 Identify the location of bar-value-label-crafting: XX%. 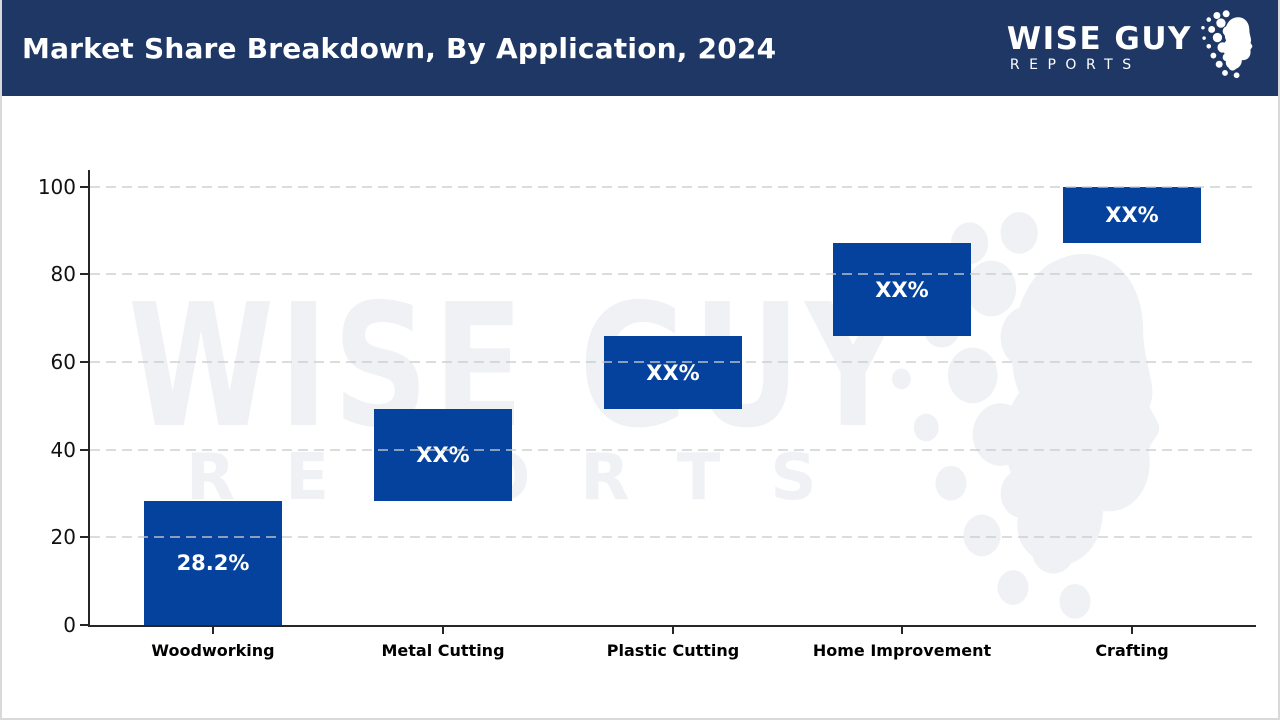
(1132, 214).